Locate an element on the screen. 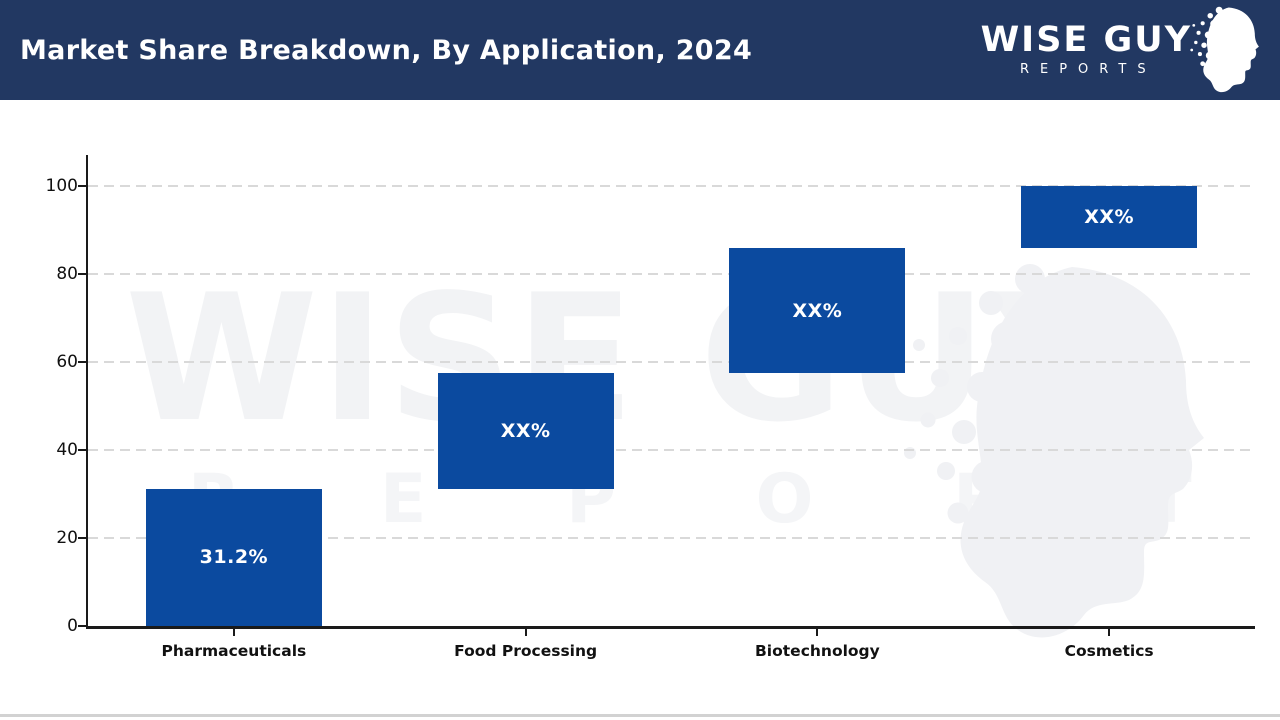 This screenshot has width=1280, height=720. bar-value-label: 31.2% is located at coordinates (234, 557).